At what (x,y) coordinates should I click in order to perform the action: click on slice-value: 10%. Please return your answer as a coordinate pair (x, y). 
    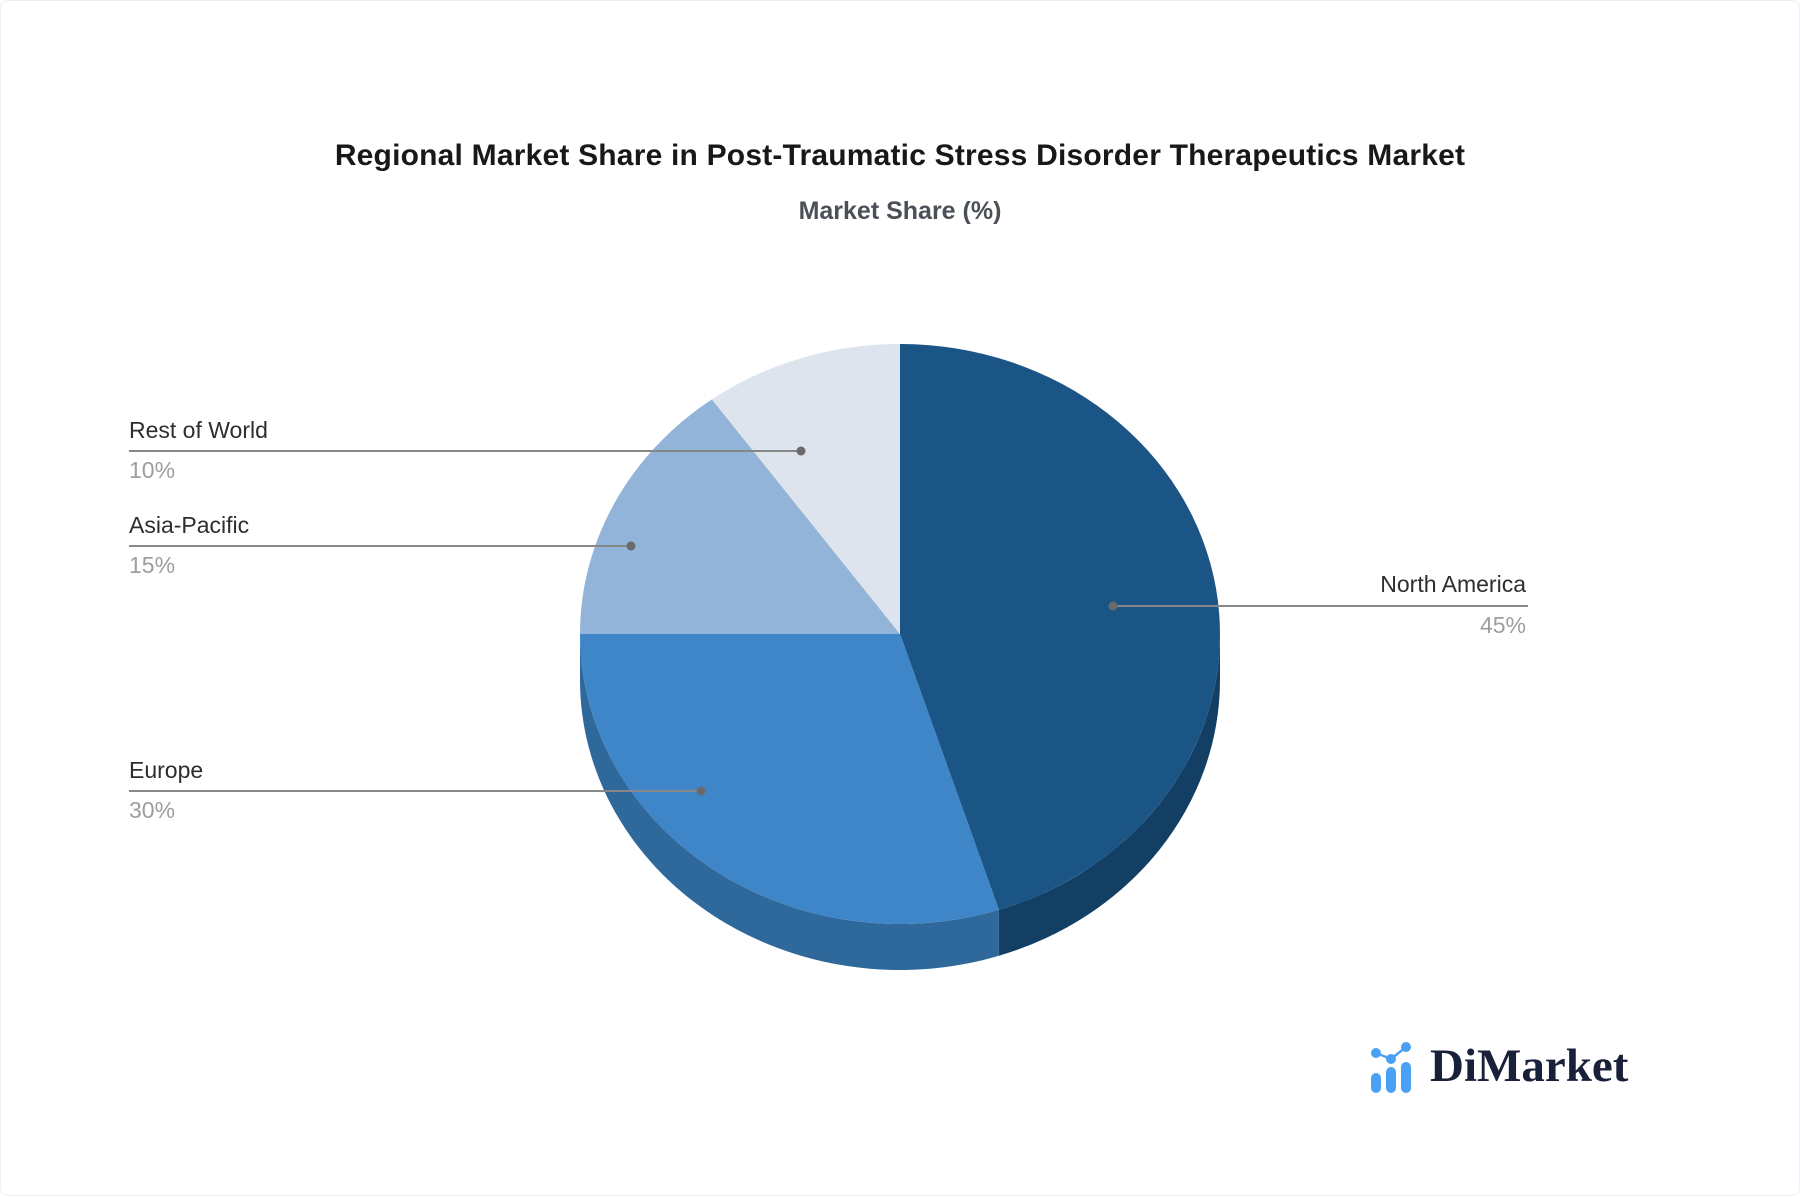
    Looking at the image, I should click on (198, 470).